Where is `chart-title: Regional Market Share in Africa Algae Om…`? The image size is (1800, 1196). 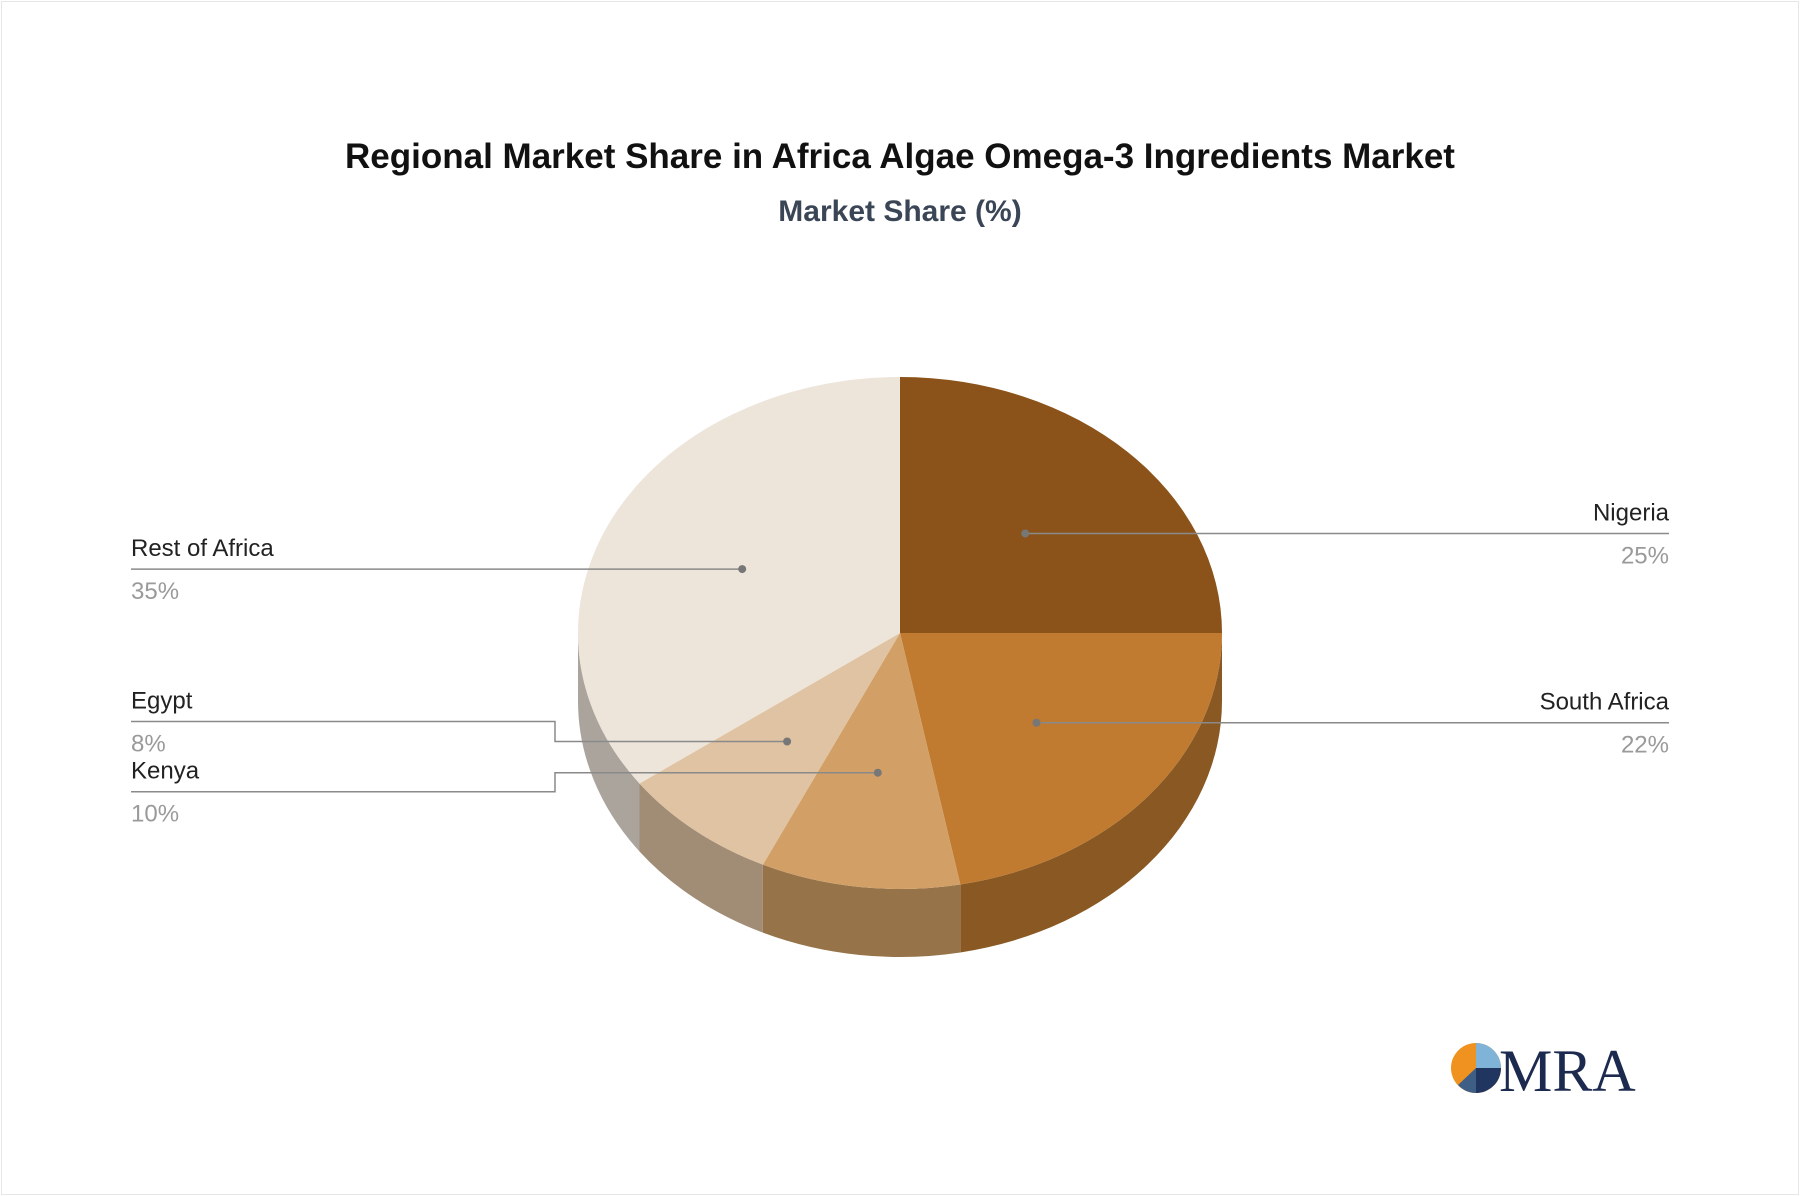 chart-title: Regional Market Share in Africa Algae Om… is located at coordinates (900, 156).